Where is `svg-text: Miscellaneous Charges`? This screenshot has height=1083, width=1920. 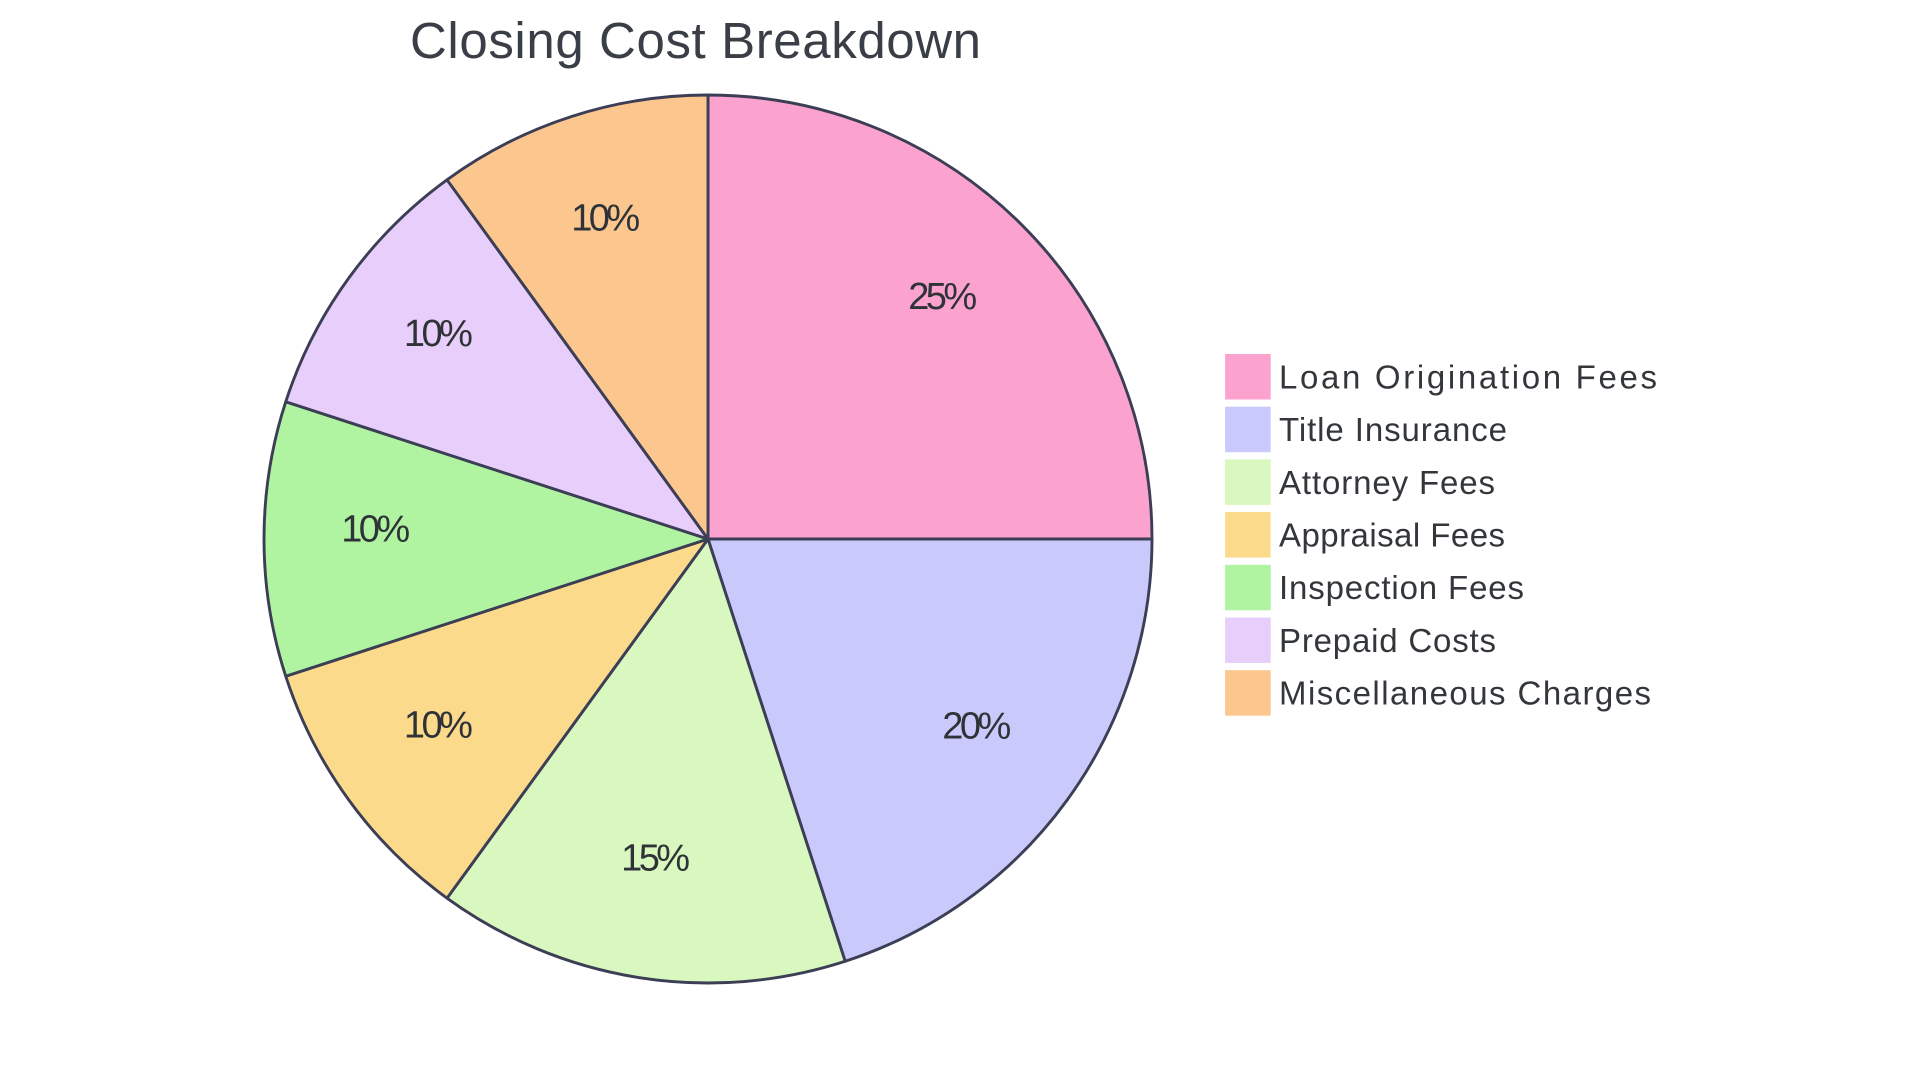
svg-text: Miscellaneous Charges is located at coordinates (1465, 693).